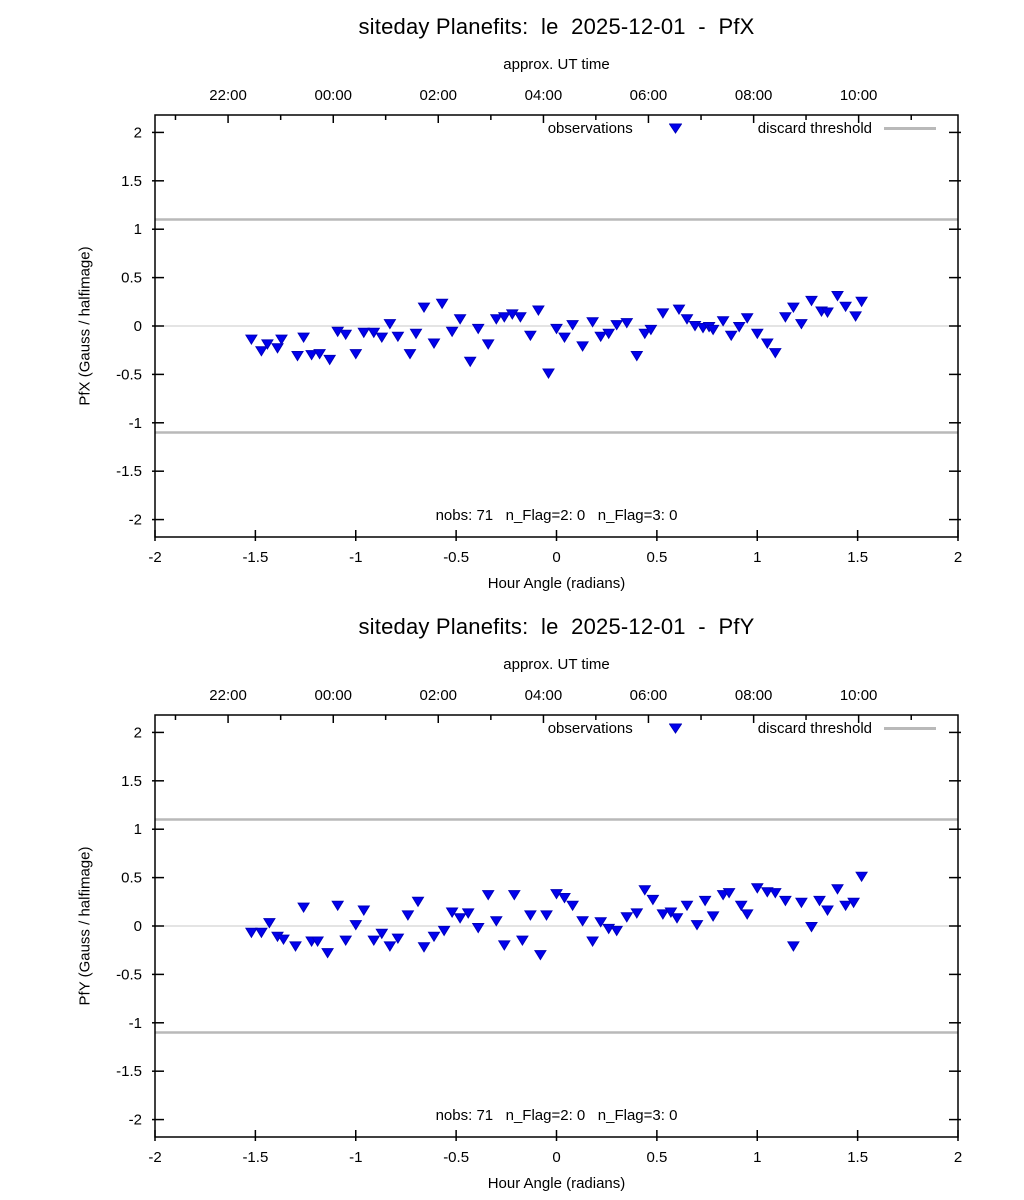 The height and width of the screenshot is (1200, 1024). Describe the element at coordinates (556, 916) in the screenshot. I see `observation-points` at that location.